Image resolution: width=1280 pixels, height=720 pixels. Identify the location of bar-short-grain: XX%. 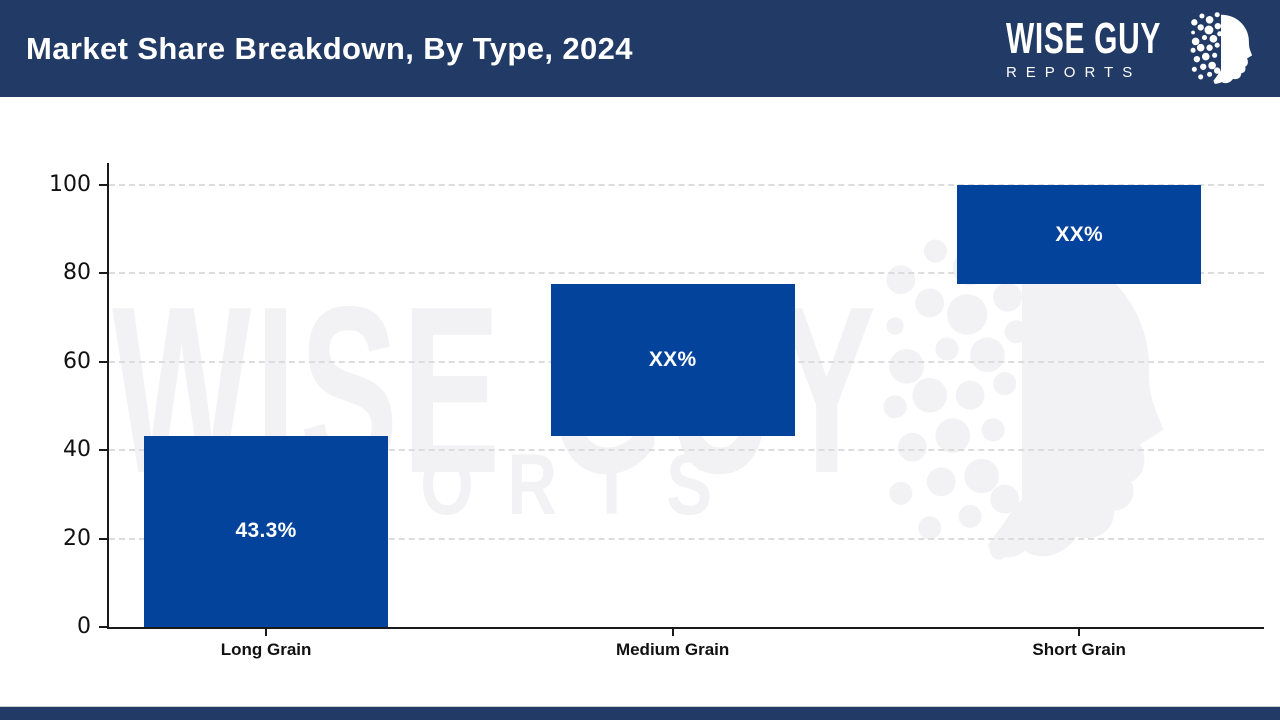
(1079, 235).